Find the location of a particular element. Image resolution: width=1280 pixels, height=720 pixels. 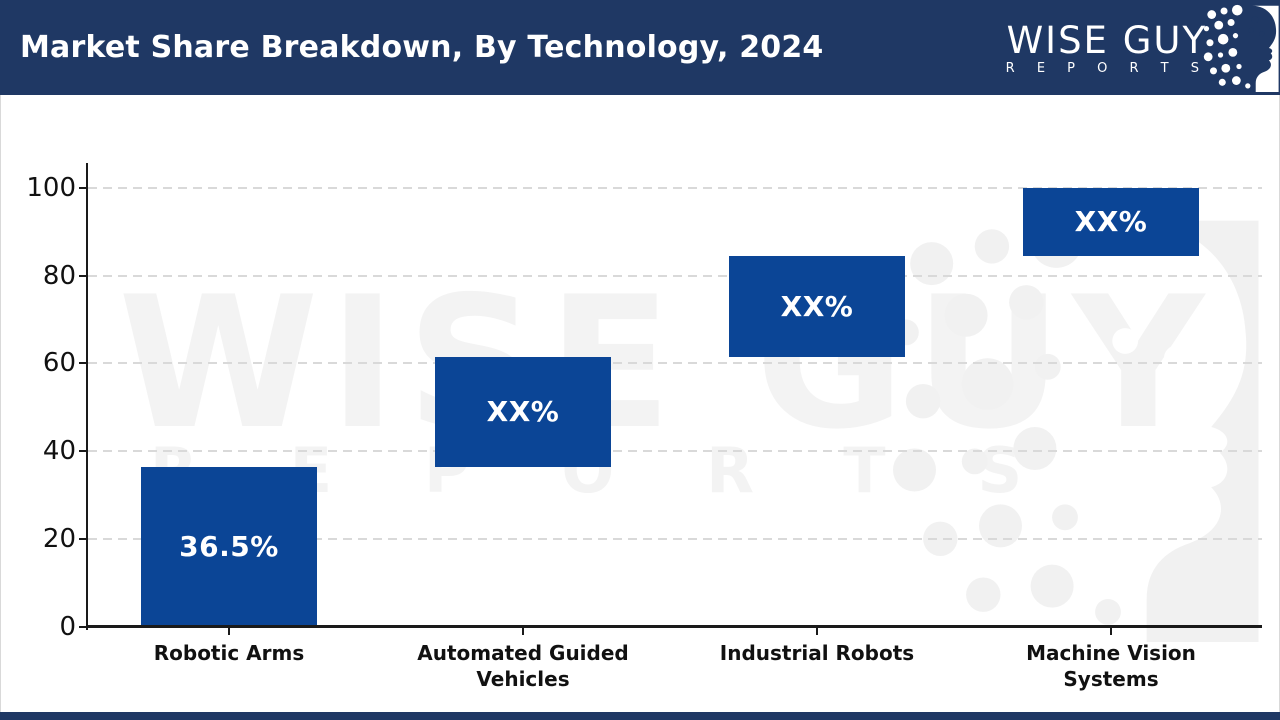

bar-1: 36.5% is located at coordinates (229, 546).